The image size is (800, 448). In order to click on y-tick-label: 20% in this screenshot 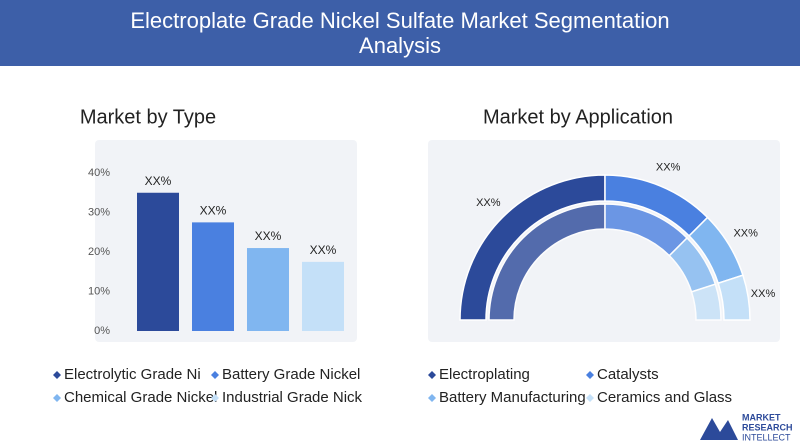, I will do `click(99, 252)`.